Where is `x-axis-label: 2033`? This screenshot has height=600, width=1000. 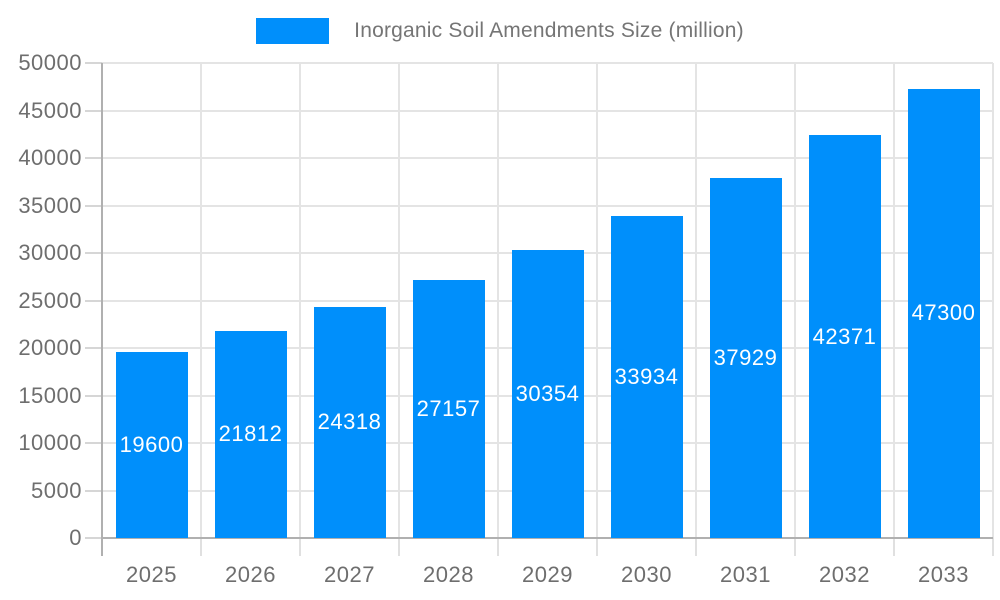 x-axis-label: 2033 is located at coordinates (943, 574).